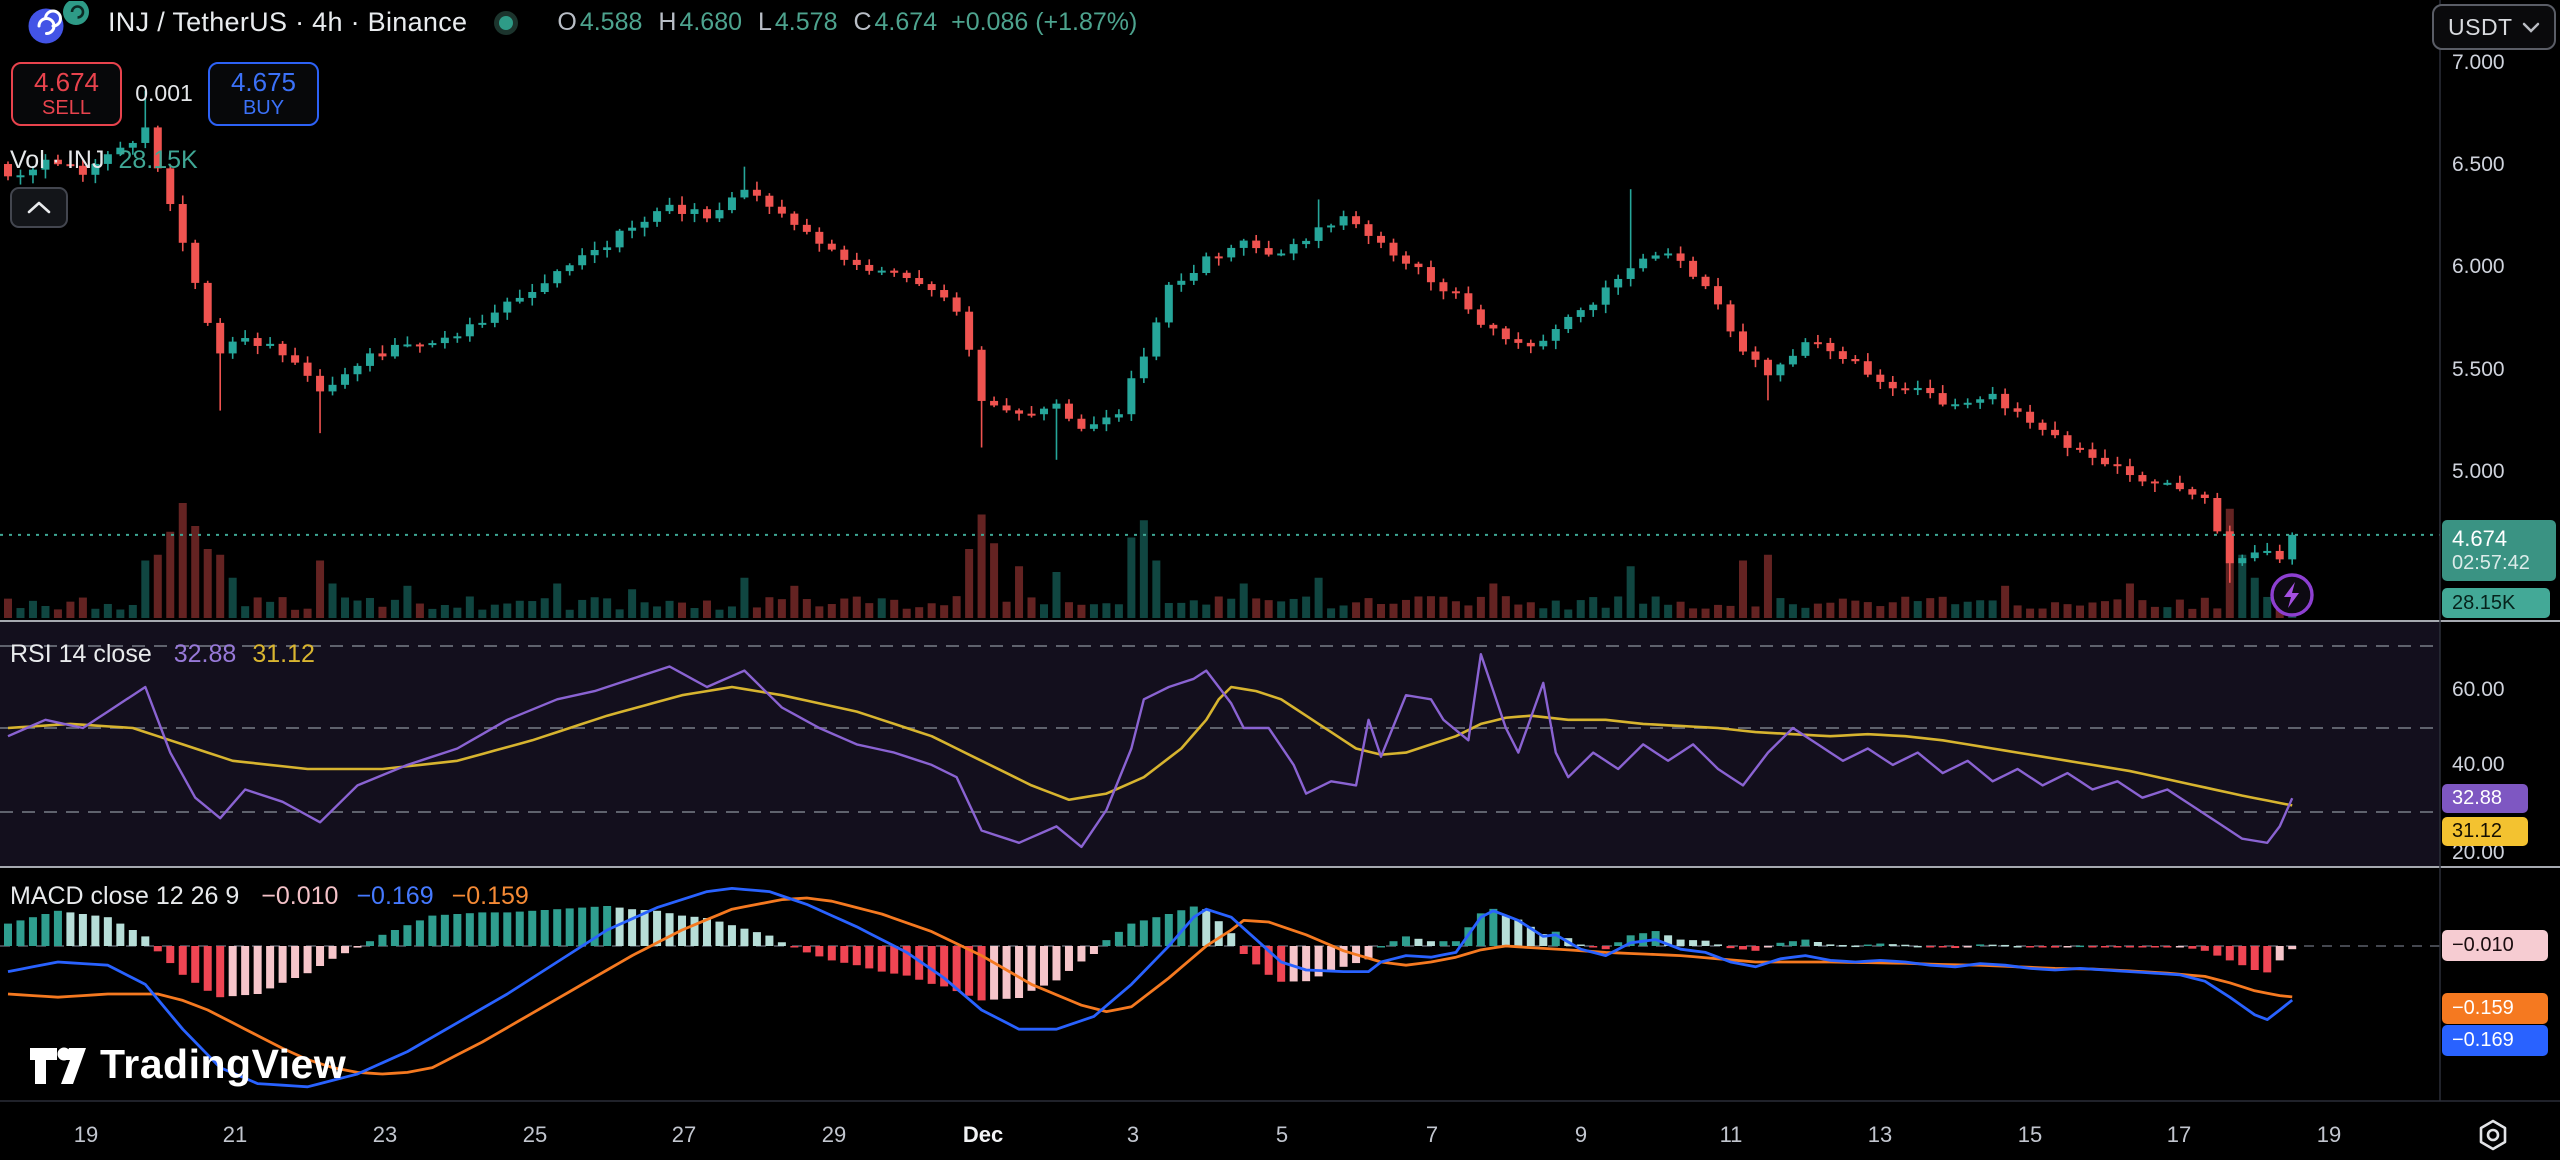 This screenshot has width=2560, height=1160. I want to click on rsi-title: RSI 14 close, so click(81, 654).